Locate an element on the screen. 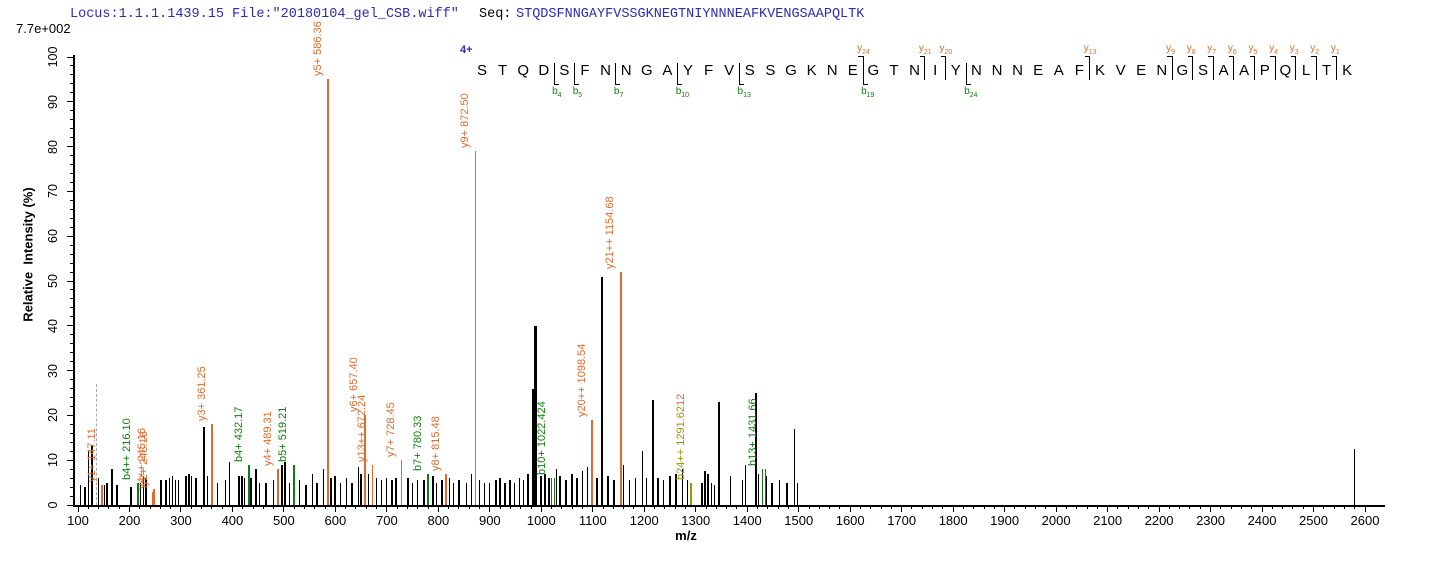 This screenshot has height=562, width=1436. peak-label: y8+ 815.48 is located at coordinates (435, 443).